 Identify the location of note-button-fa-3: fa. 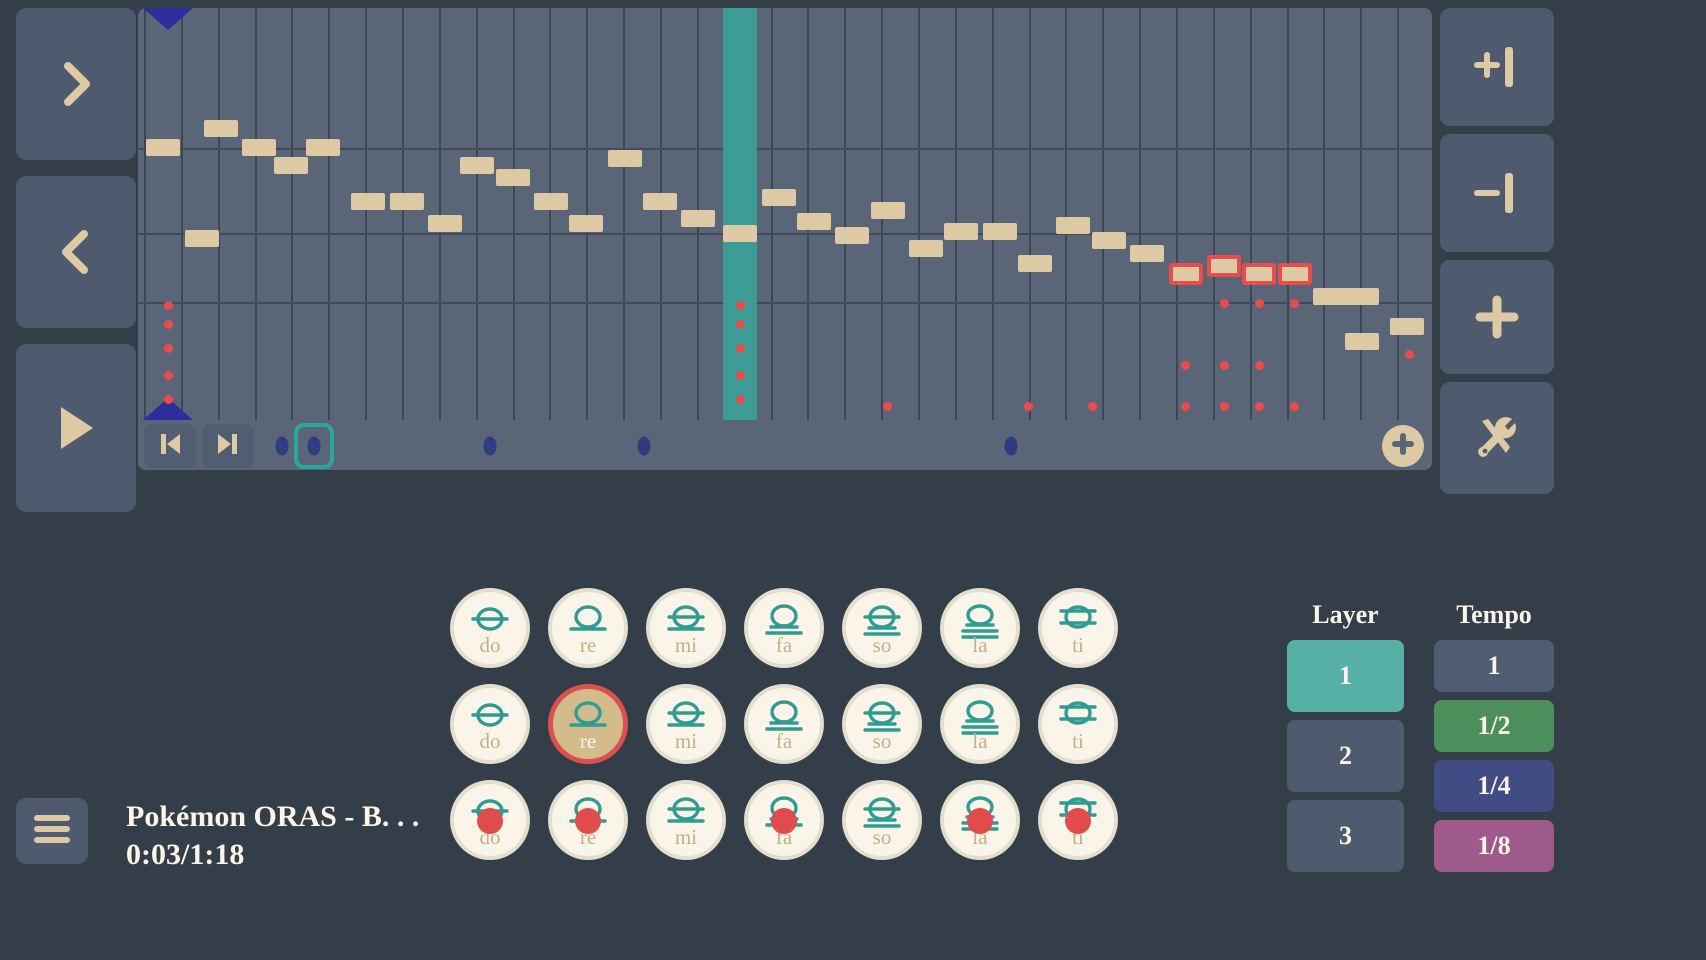
(784, 820).